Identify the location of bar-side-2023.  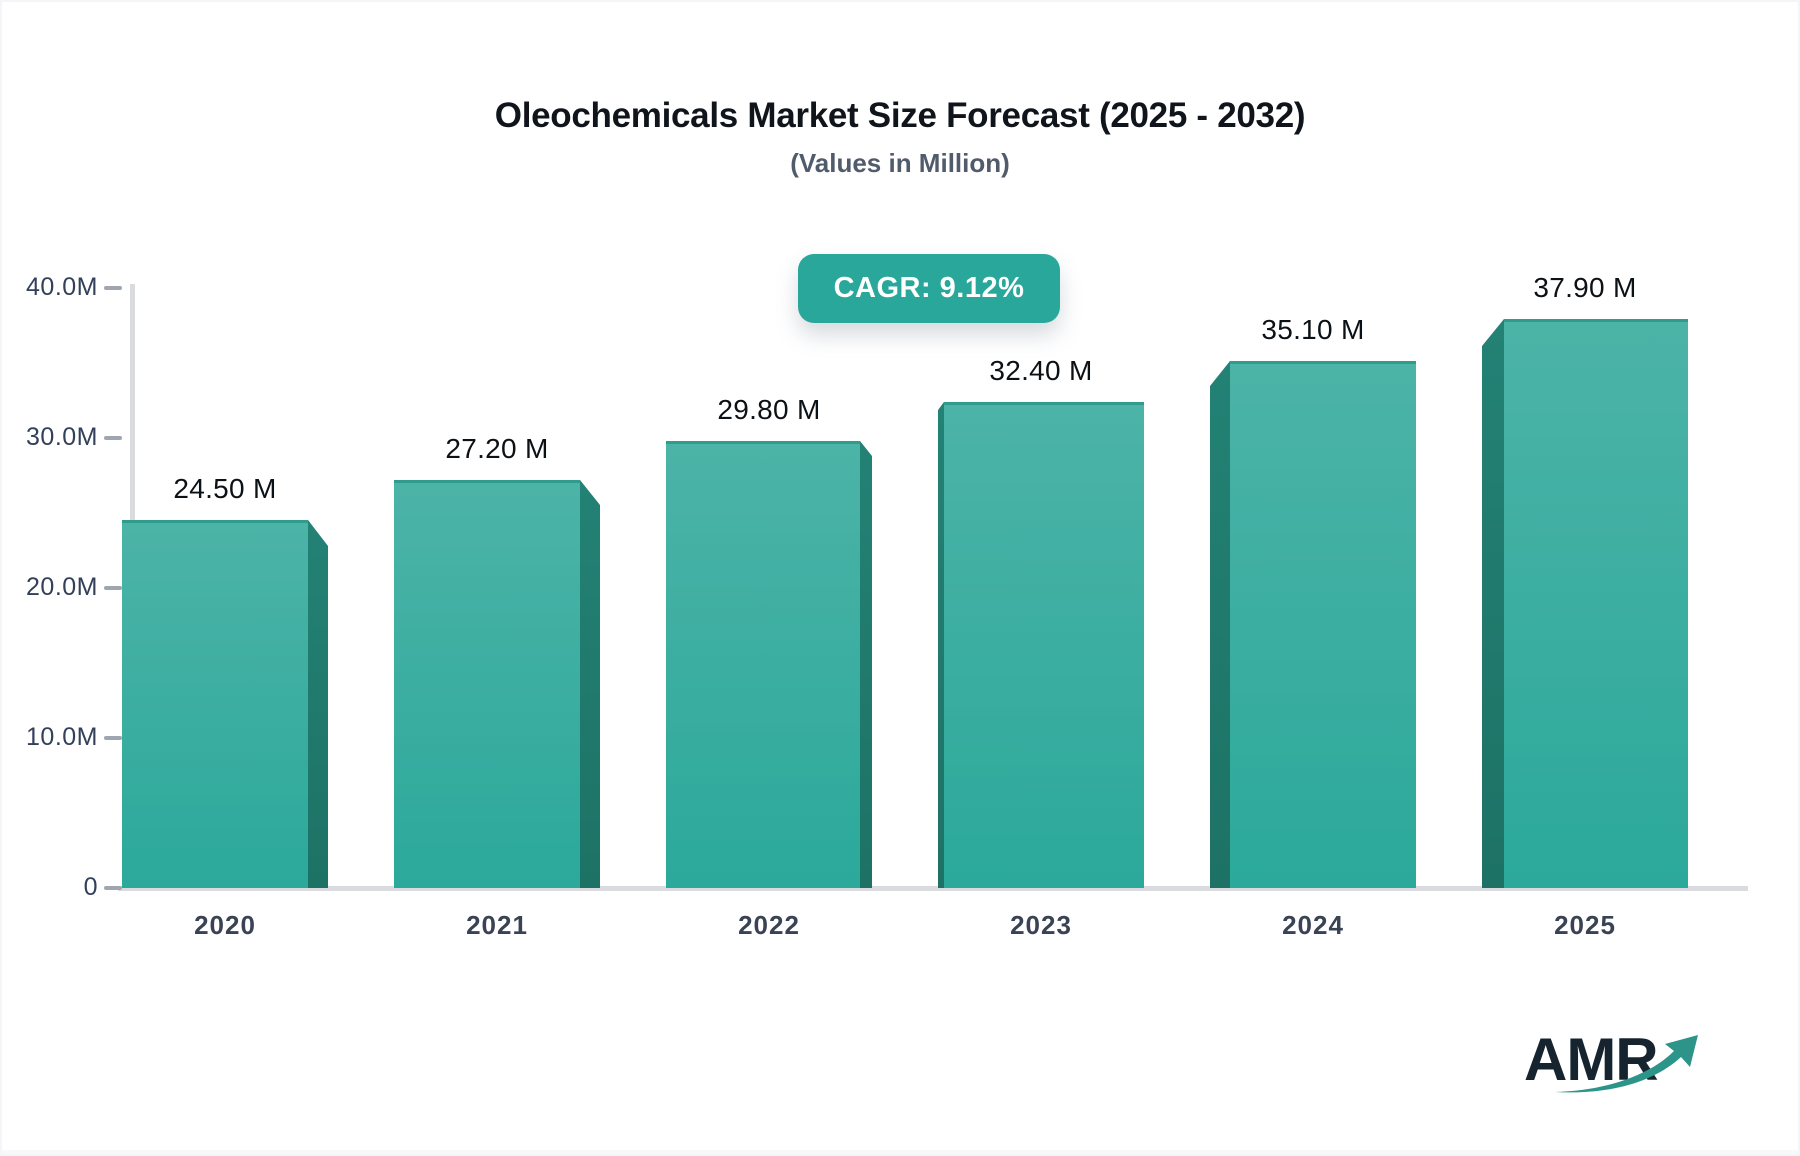
(941, 645).